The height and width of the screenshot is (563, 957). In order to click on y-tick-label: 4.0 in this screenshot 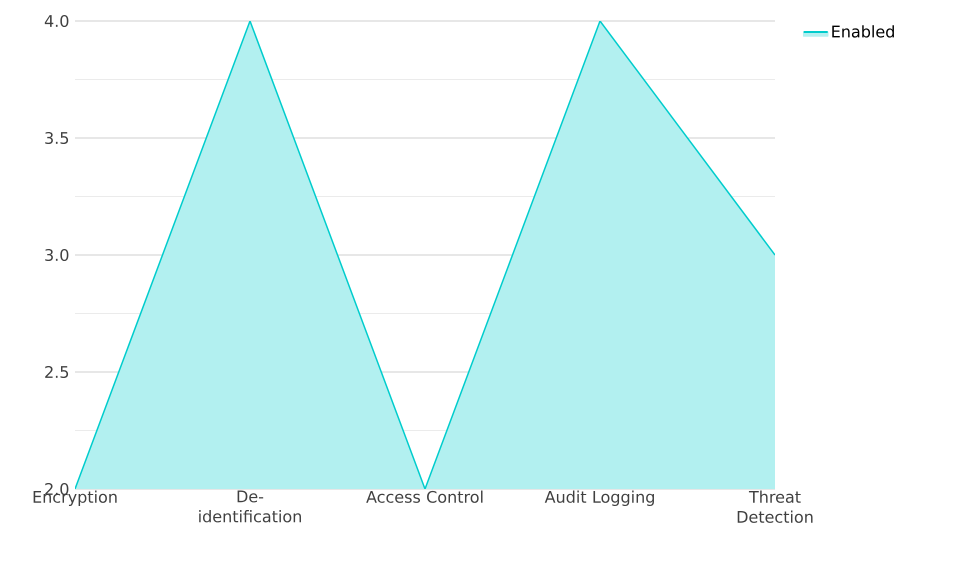, I will do `click(56, 21)`.